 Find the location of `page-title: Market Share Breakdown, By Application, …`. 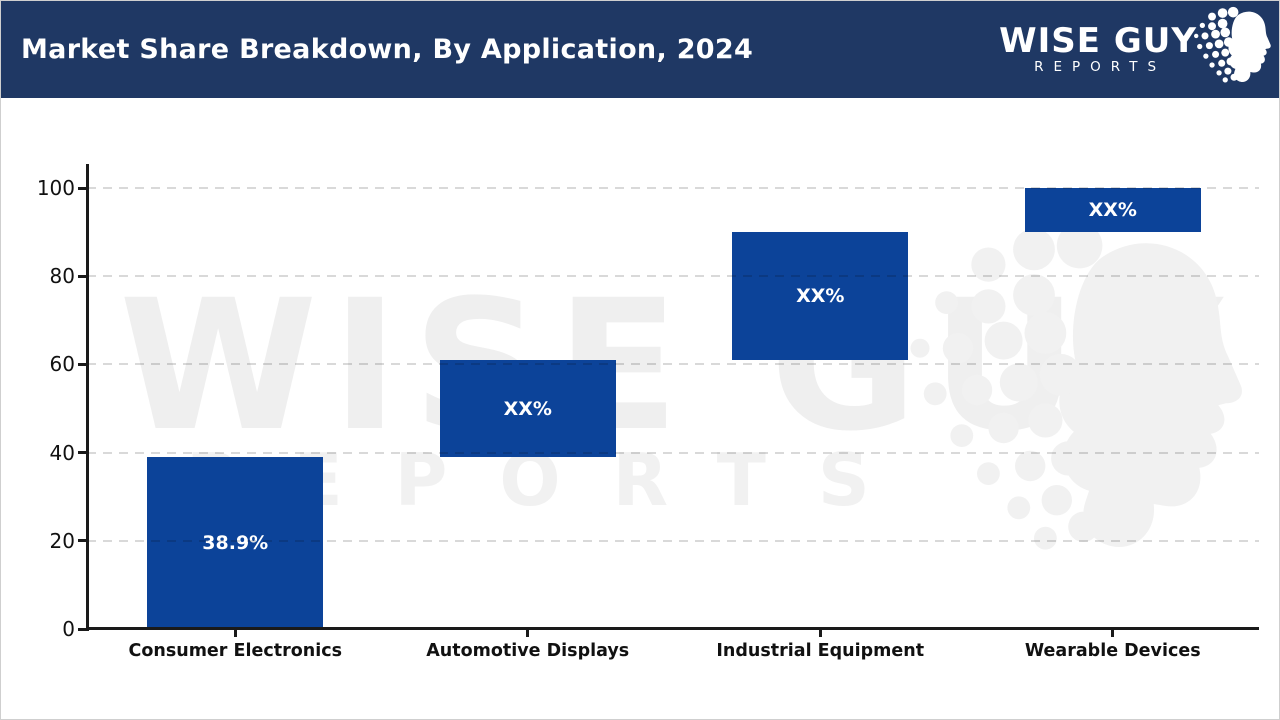

page-title: Market Share Breakdown, By Application, … is located at coordinates (387, 49).